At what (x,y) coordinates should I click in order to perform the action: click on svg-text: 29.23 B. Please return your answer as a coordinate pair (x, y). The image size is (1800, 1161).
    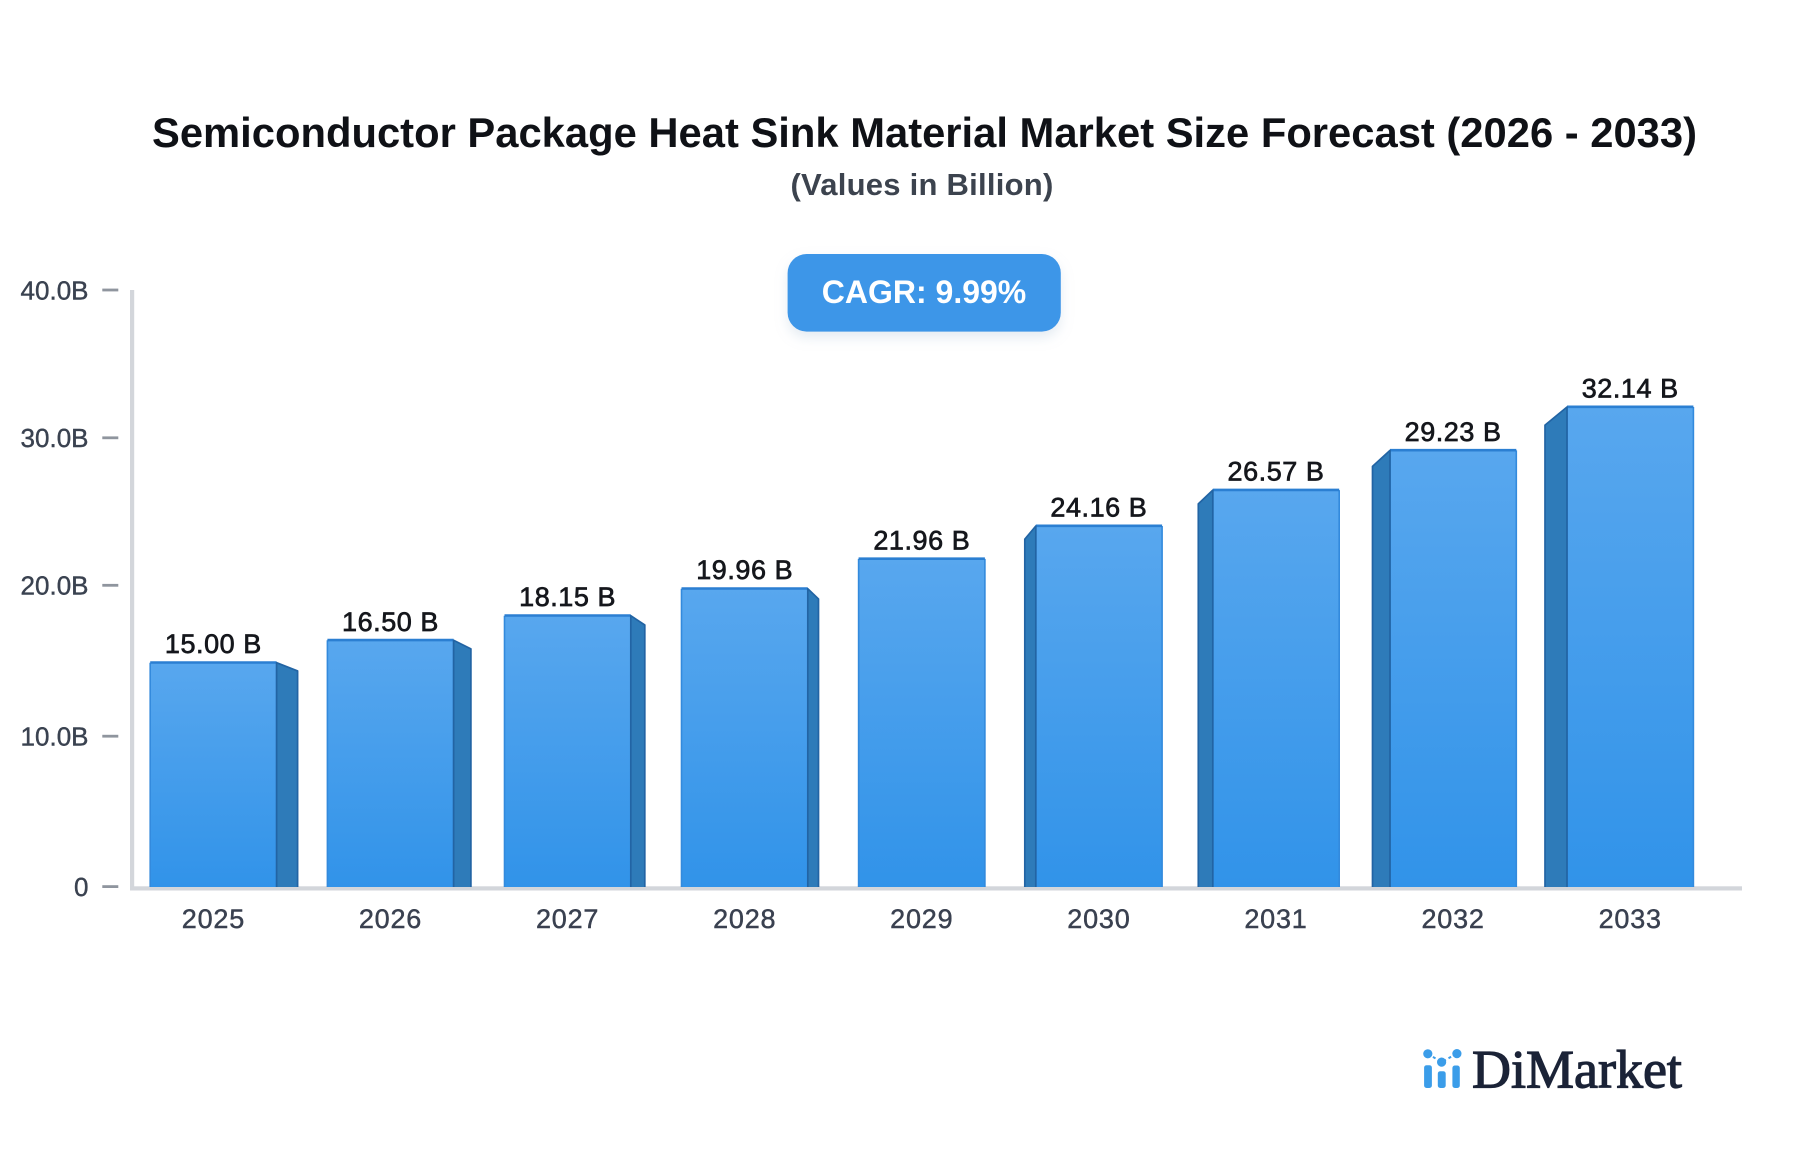
    Looking at the image, I should click on (1453, 432).